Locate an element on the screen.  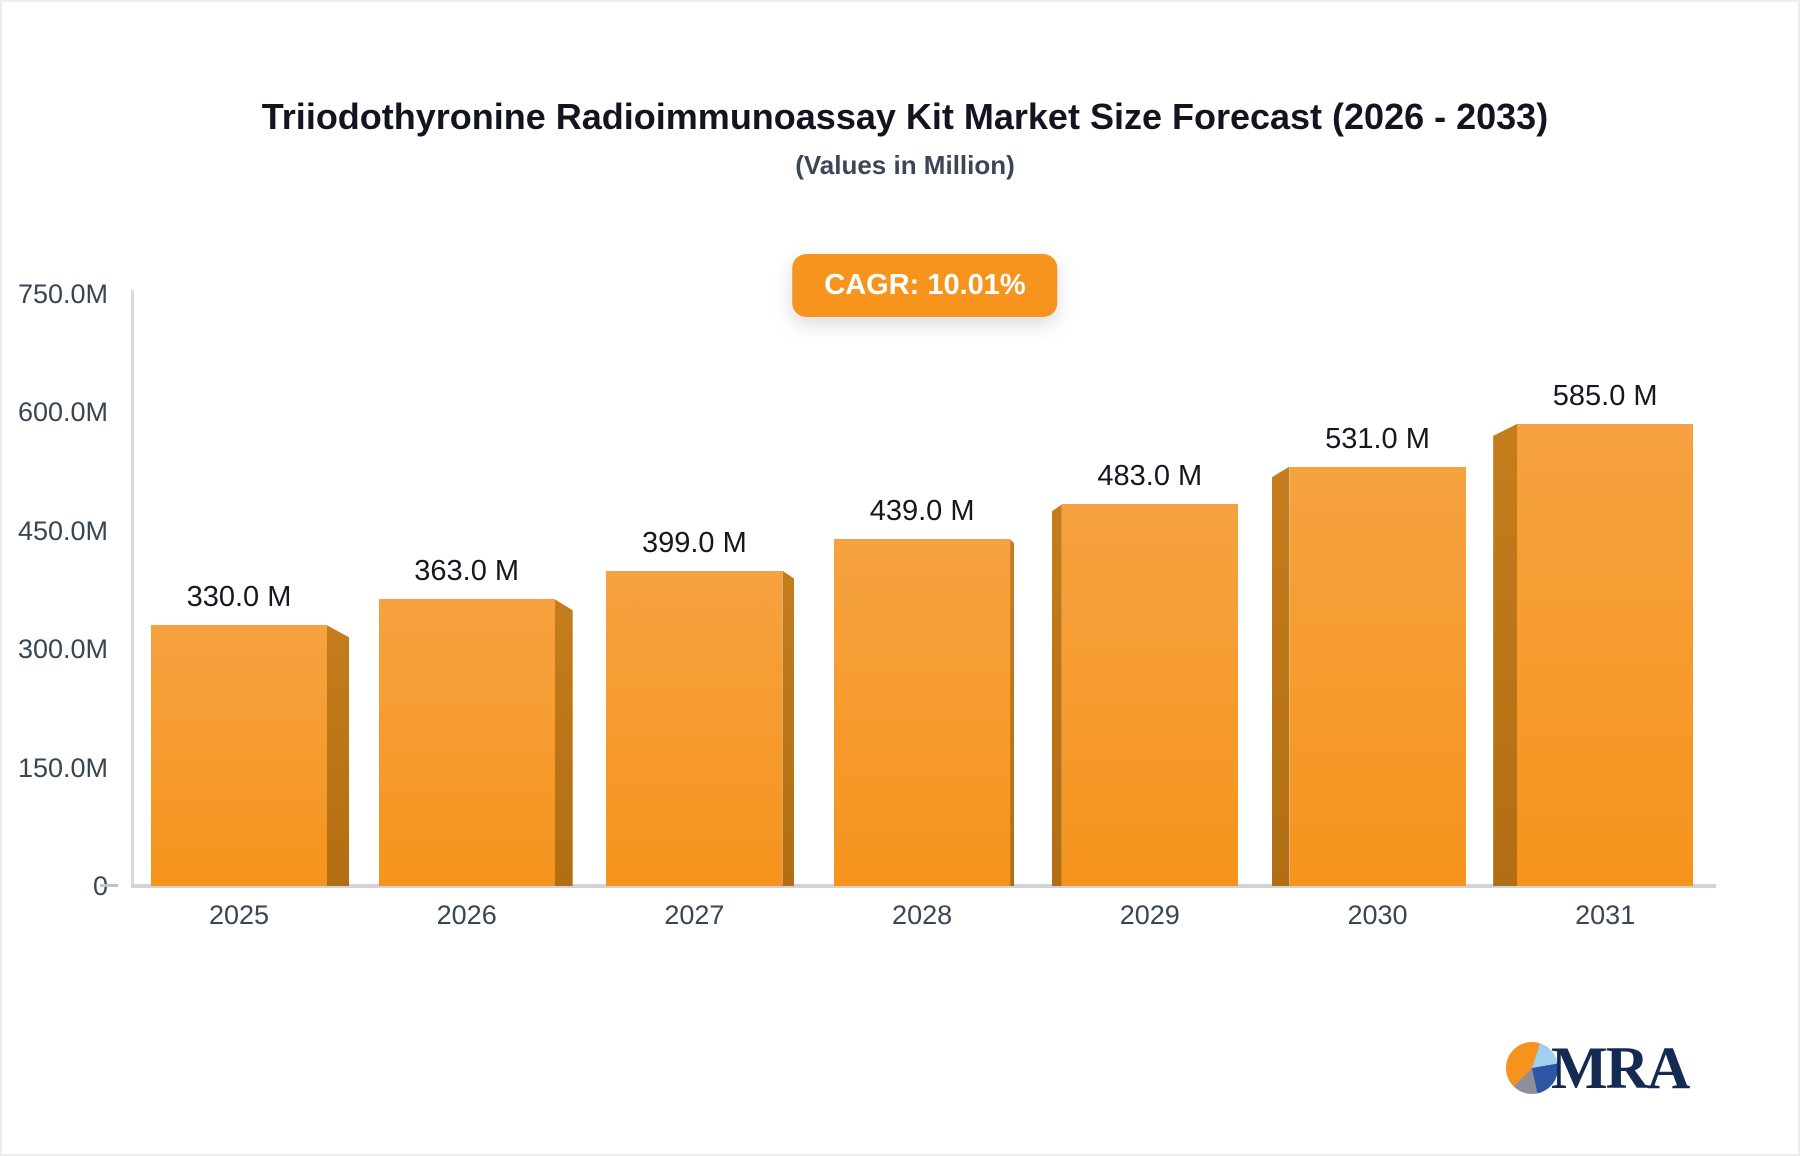
bar-value-label: 399.0 M is located at coordinates (694, 542).